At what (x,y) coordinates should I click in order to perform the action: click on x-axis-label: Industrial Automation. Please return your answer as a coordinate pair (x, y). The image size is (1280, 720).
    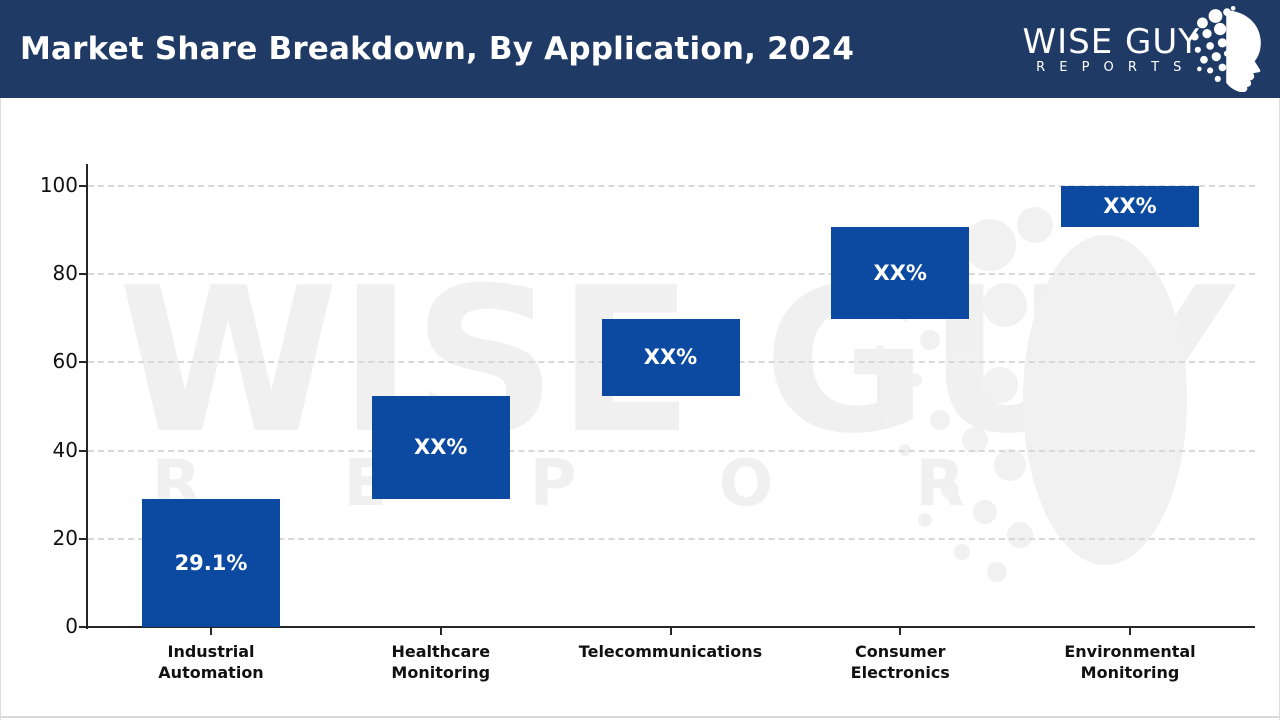
    Looking at the image, I should click on (211, 662).